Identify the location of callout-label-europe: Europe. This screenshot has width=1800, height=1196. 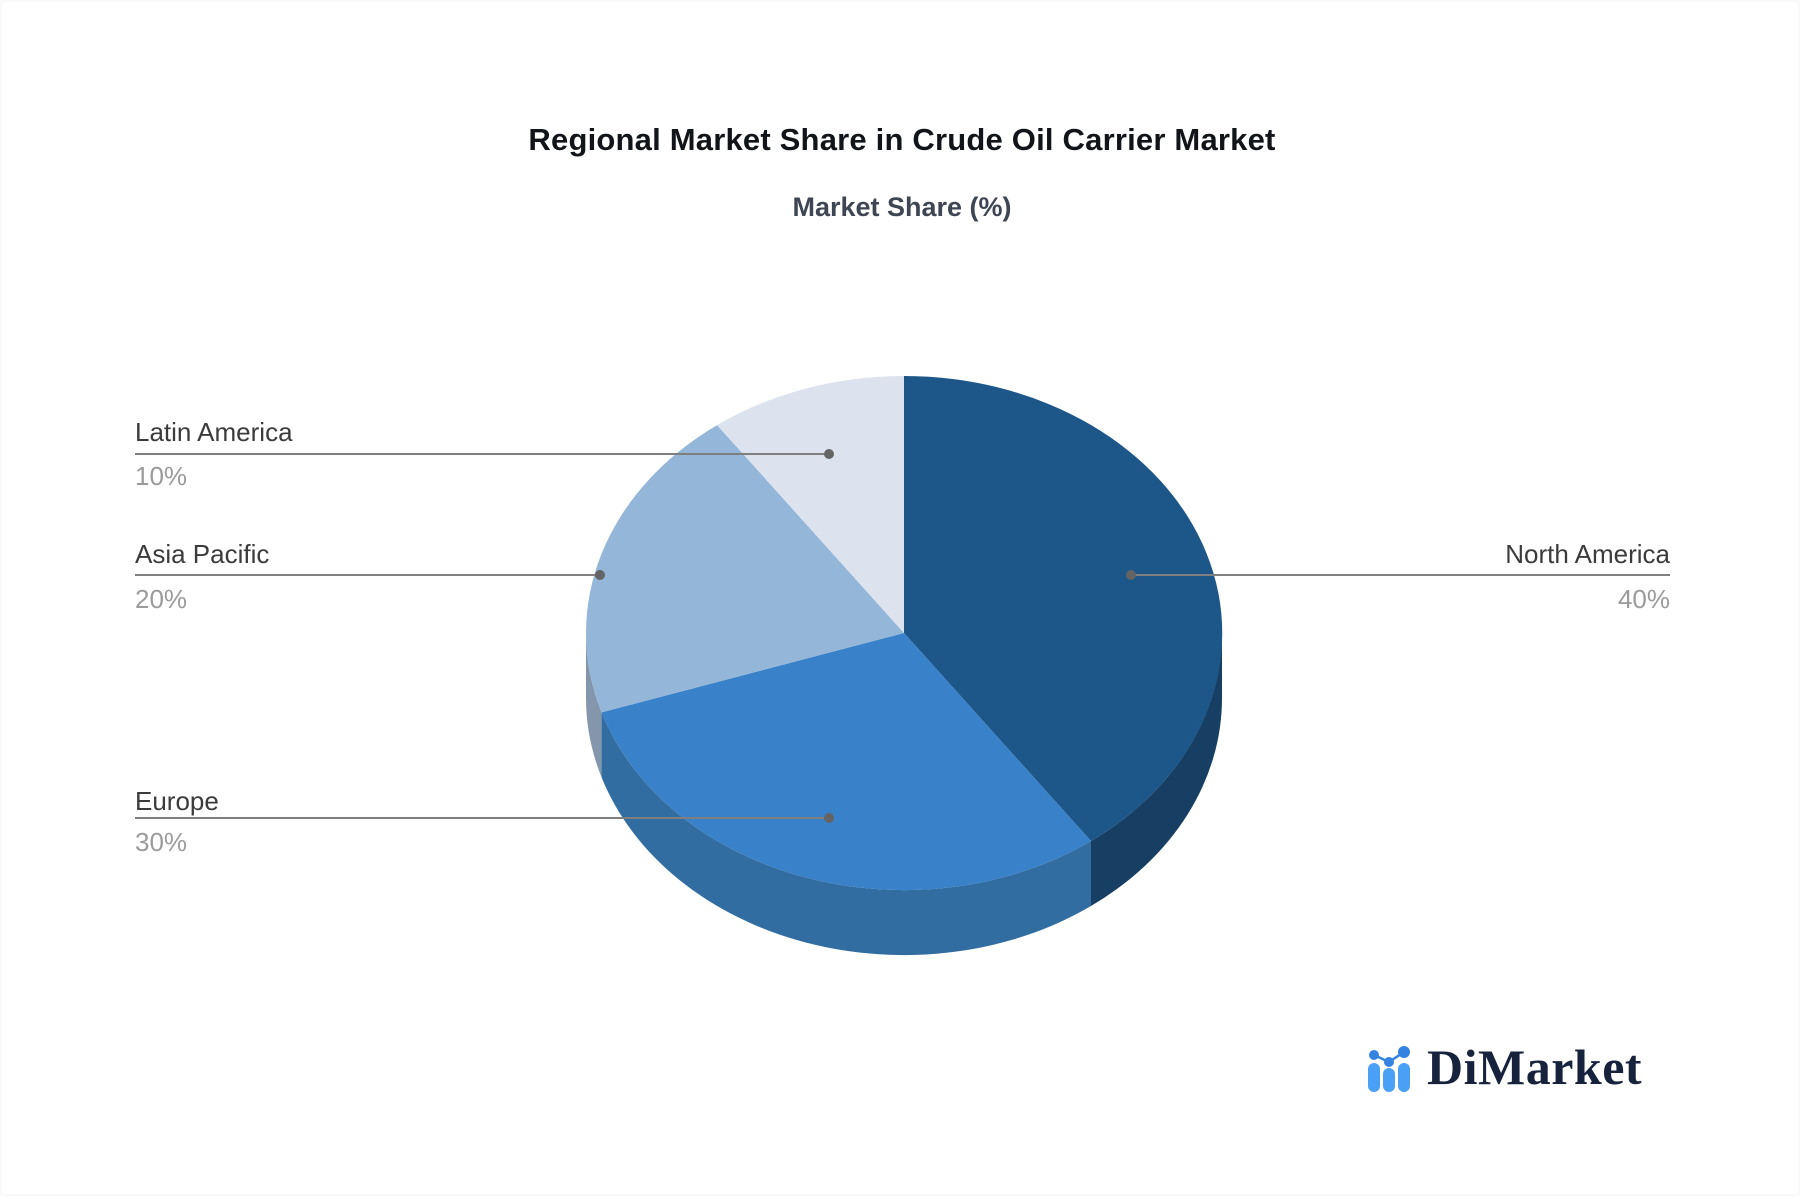
(177, 801).